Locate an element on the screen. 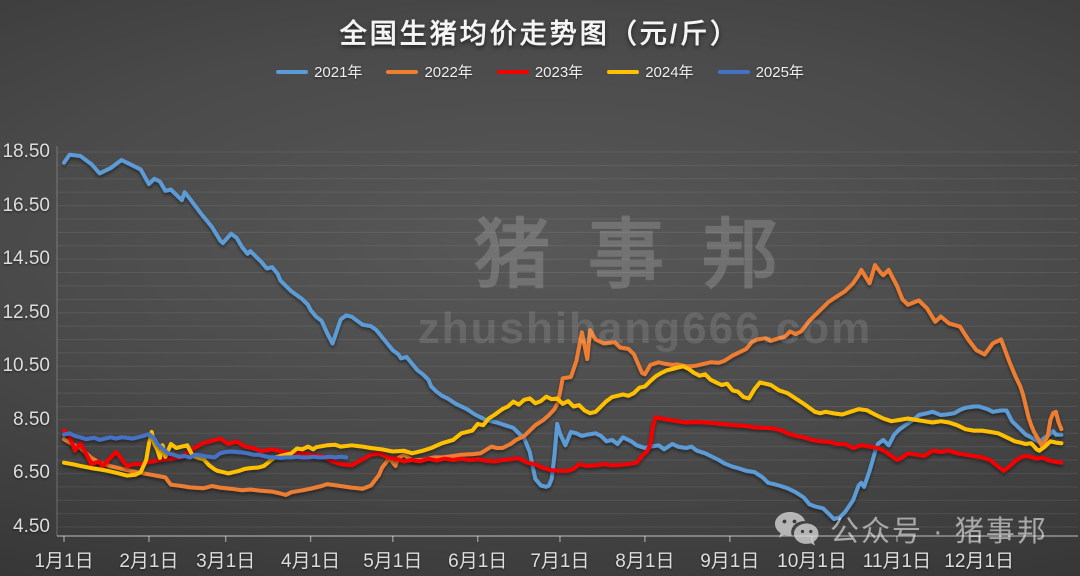 The height and width of the screenshot is (576, 1080). chart-title: 全国生猪均价走势图（元/斤） is located at coordinates (540, 34).